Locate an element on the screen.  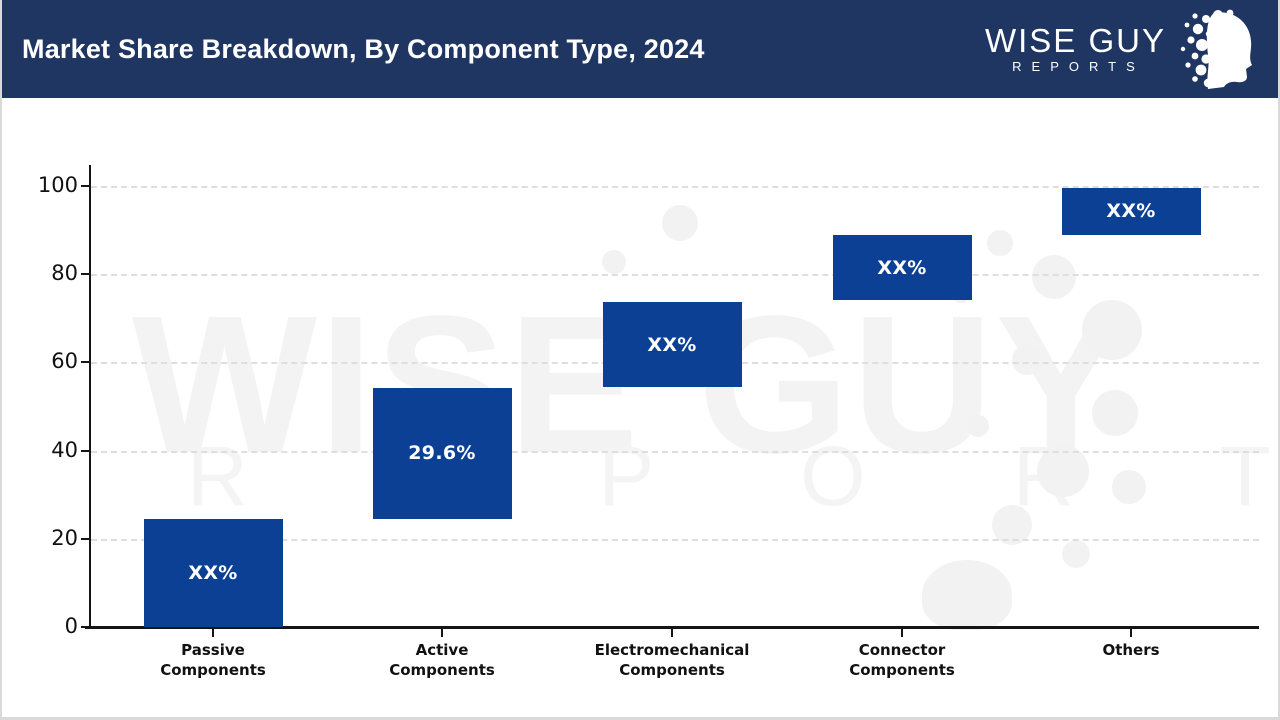
y-tick-label-60: 60 is located at coordinates (64, 361).